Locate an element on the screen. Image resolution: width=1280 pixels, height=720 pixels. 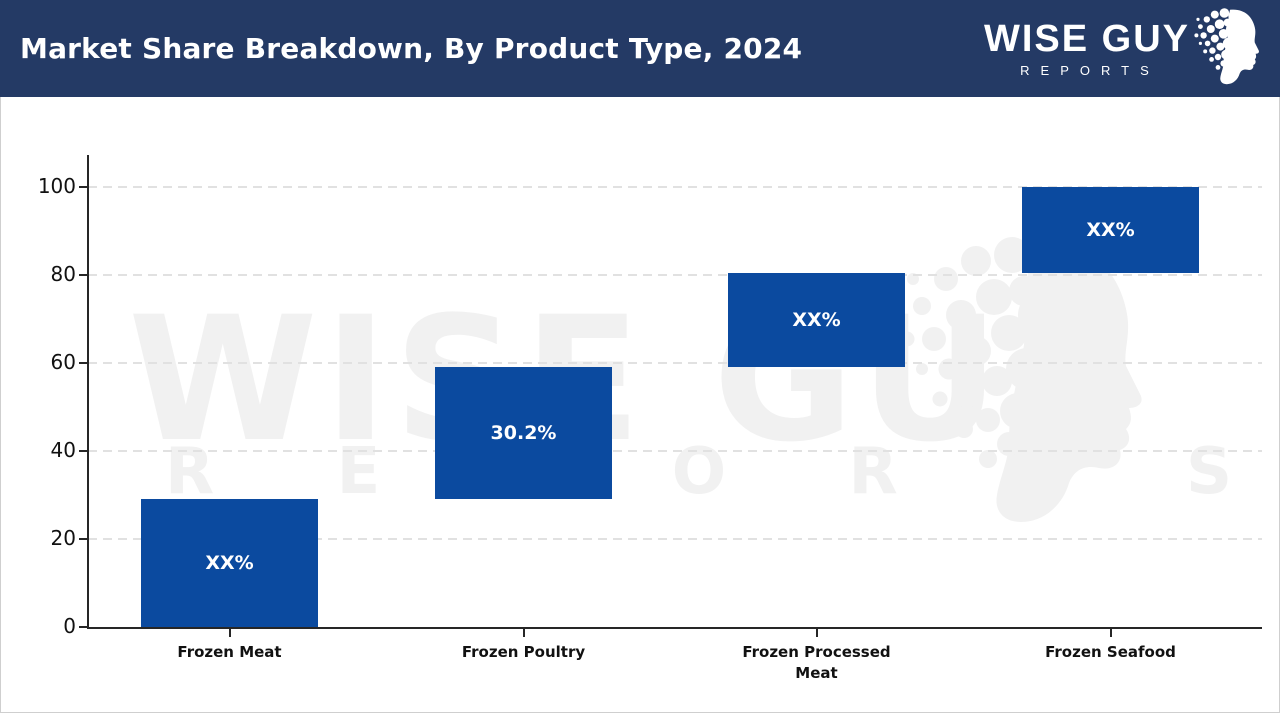
gridline-y40 is located at coordinates (675, 451).